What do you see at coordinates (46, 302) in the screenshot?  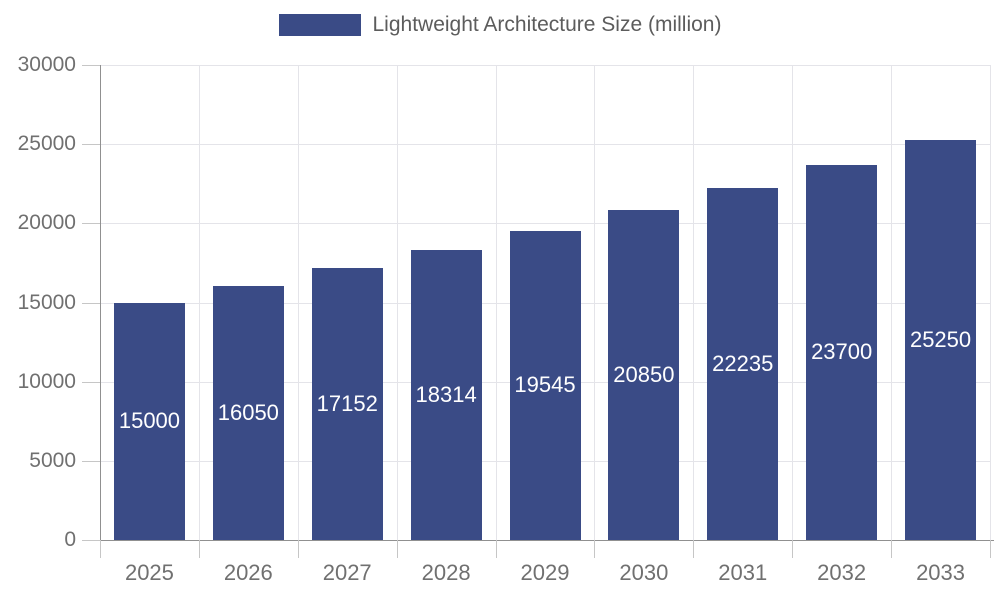 I see `y-axis-label: 15000` at bounding box center [46, 302].